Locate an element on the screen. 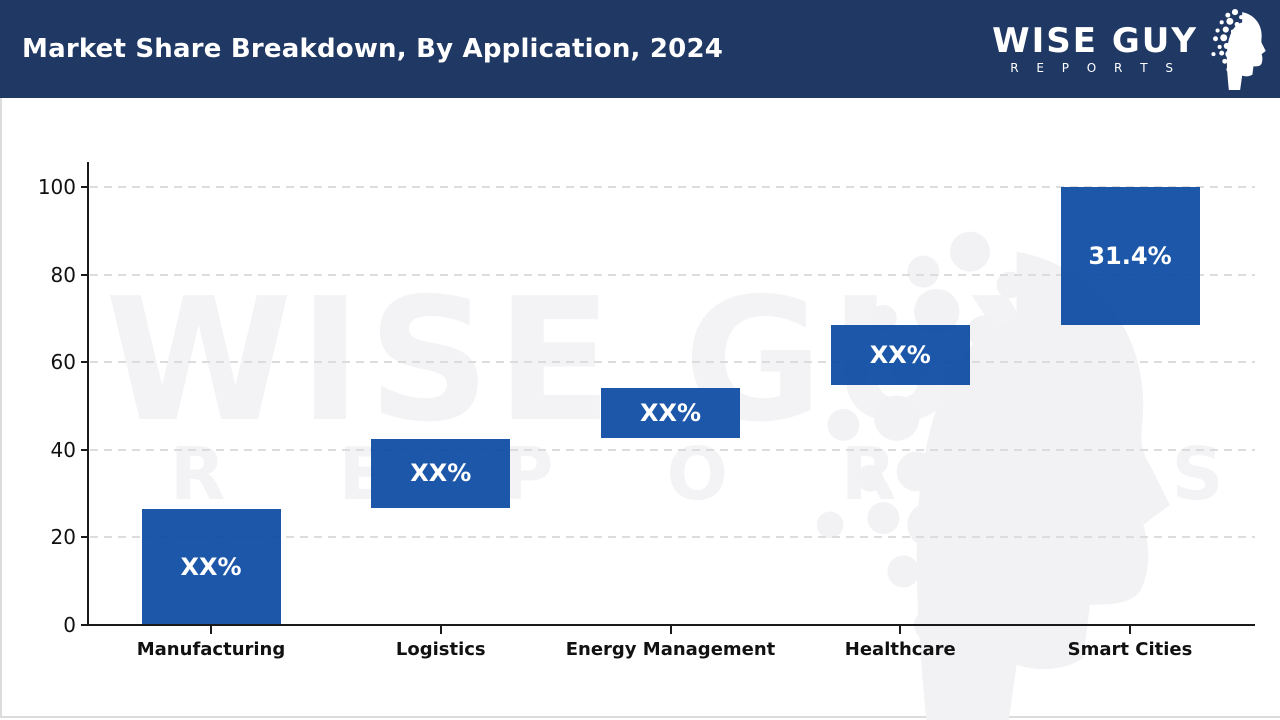  x-tick-label: Logistics is located at coordinates (440, 649).